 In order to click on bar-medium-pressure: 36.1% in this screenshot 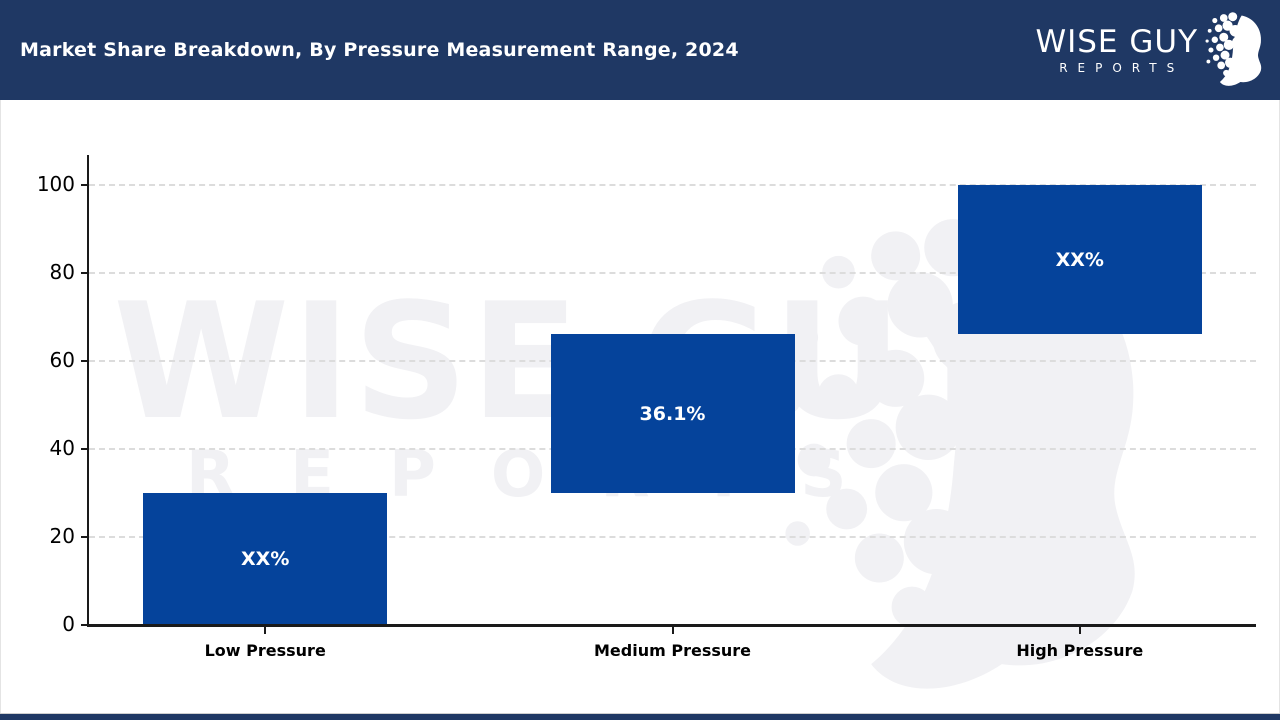, I will do `click(672, 413)`.